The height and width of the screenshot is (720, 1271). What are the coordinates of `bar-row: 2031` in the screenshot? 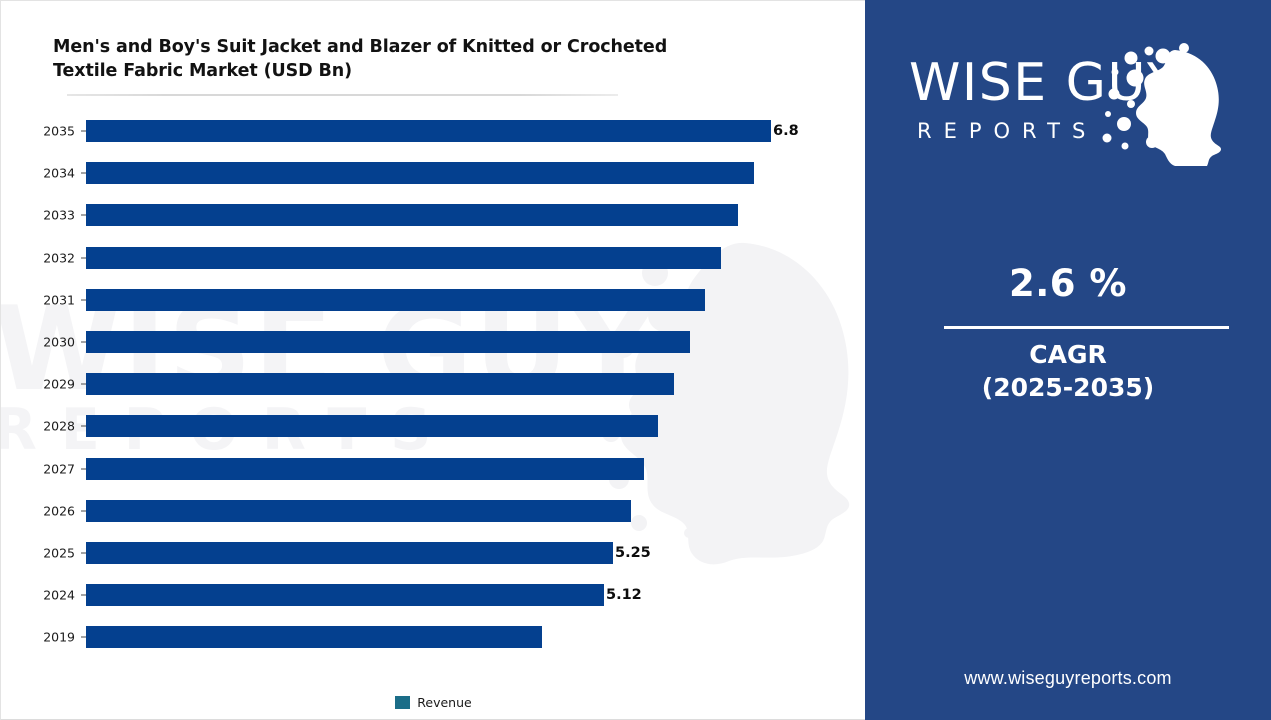 It's located at (433, 299).